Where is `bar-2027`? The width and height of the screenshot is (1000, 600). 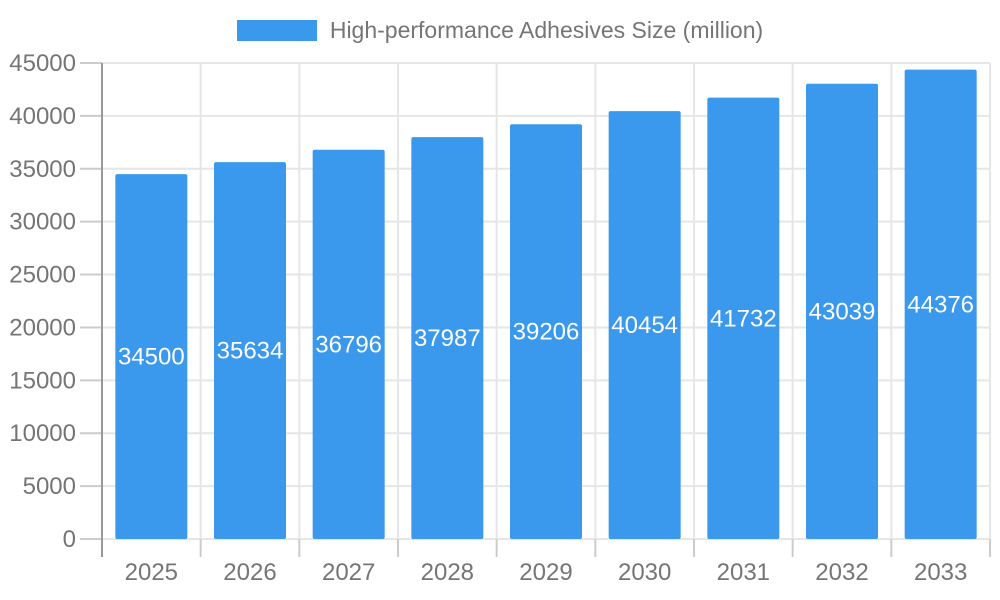
bar-2027 is located at coordinates (348, 344).